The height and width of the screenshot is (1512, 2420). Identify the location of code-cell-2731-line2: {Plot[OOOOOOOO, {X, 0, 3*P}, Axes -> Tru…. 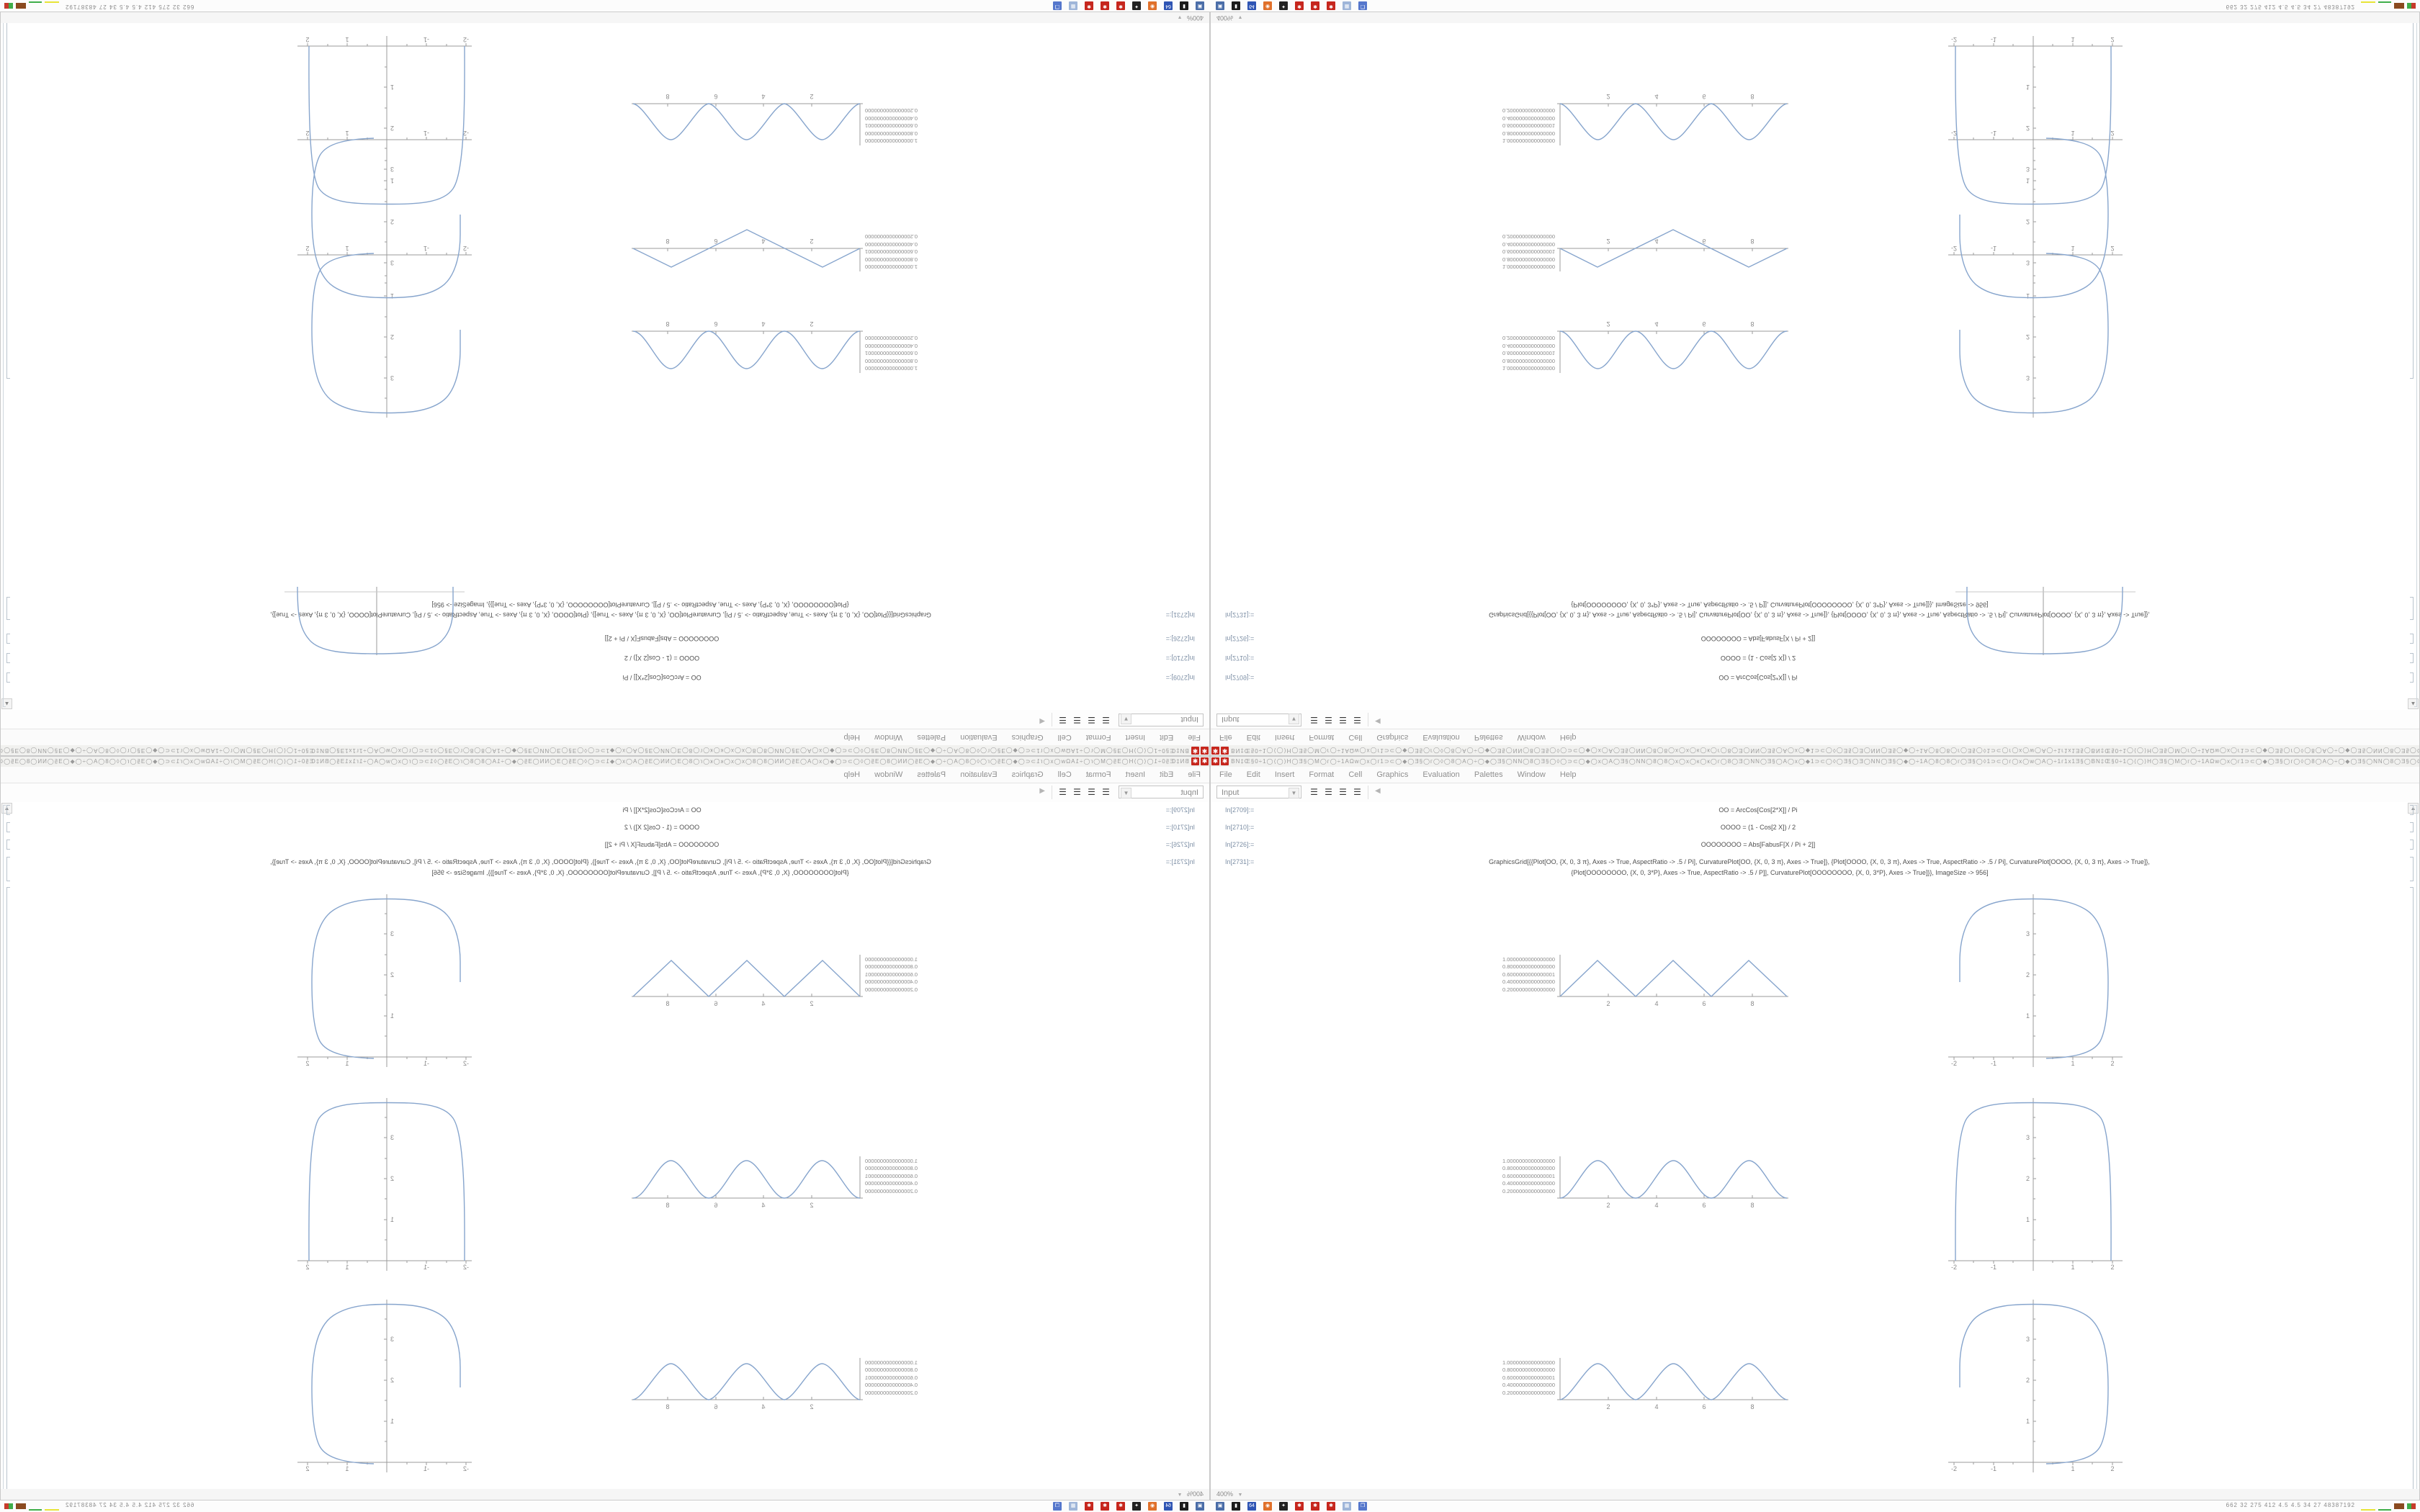
(640, 872).